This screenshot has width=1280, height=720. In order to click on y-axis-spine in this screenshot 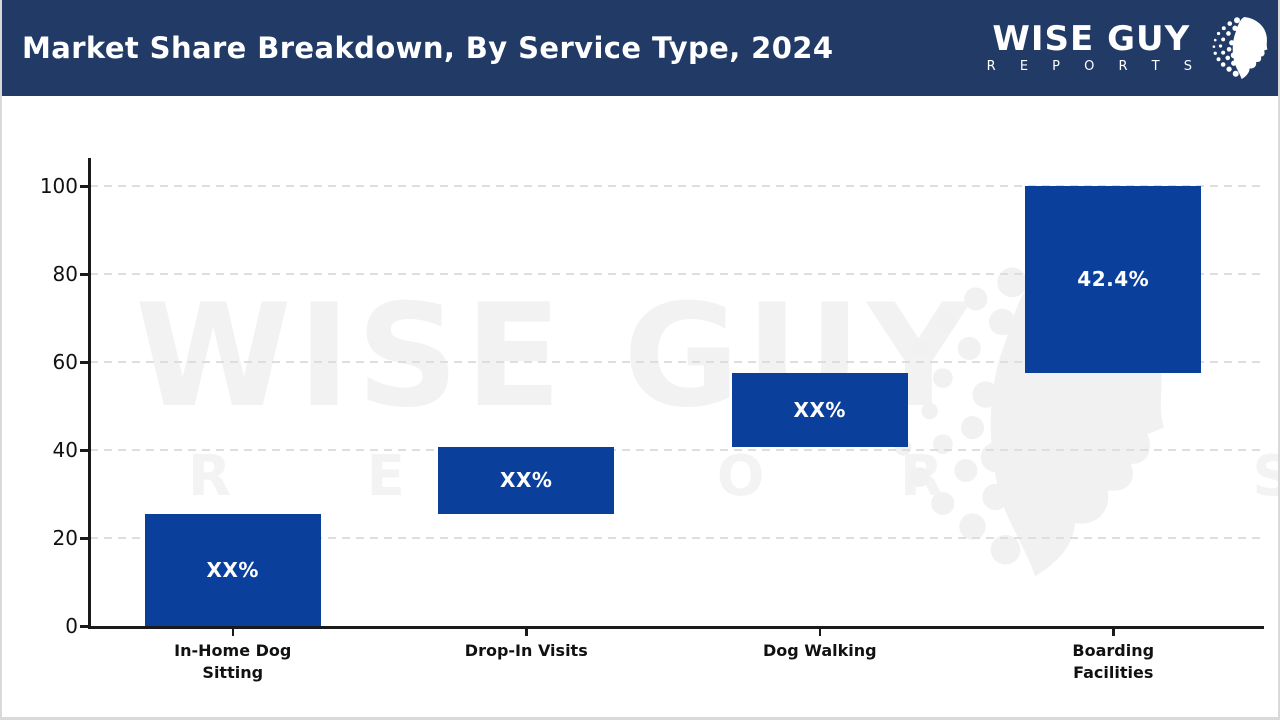, I will do `click(89, 393)`.